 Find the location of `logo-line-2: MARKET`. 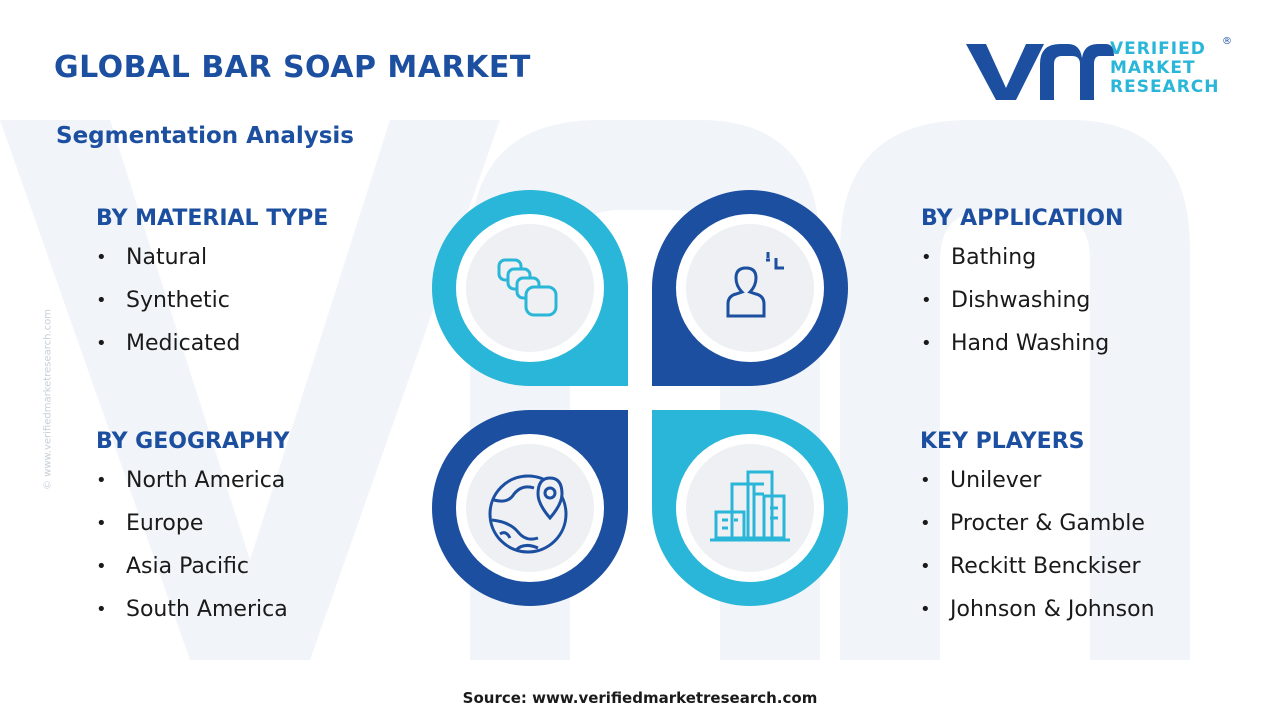

logo-line-2: MARKET is located at coordinates (1153, 68).